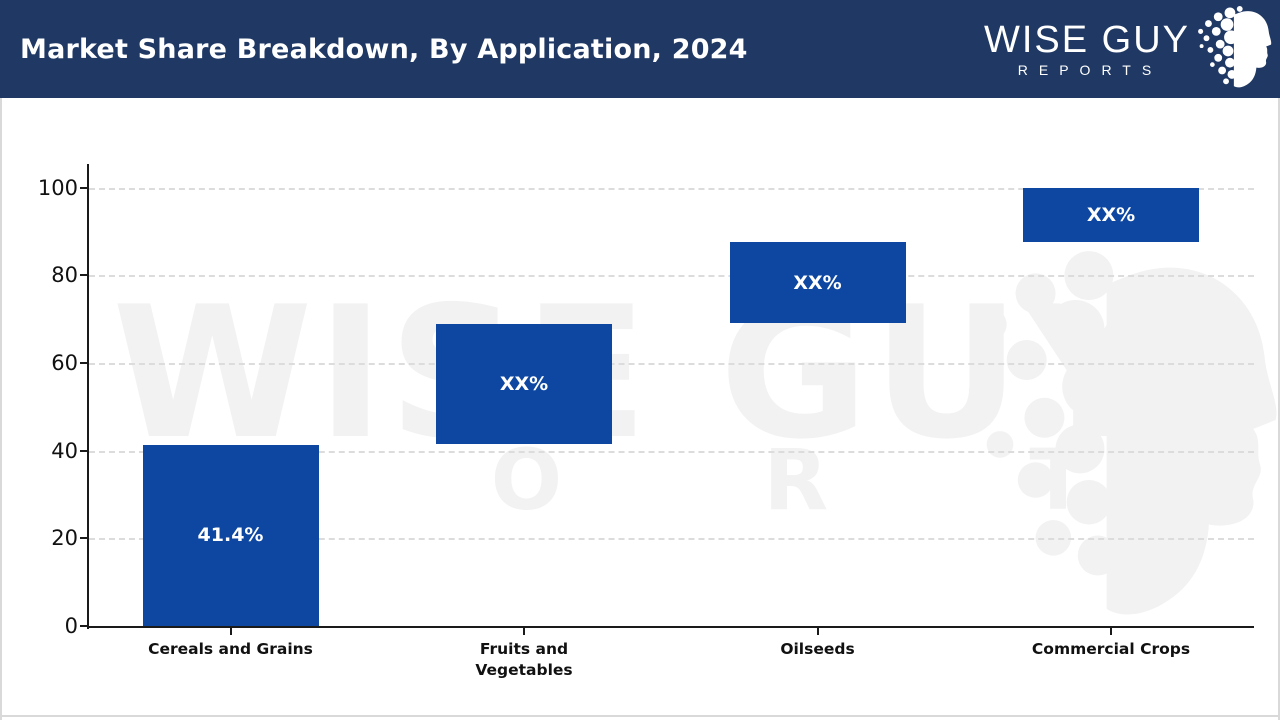 The width and height of the screenshot is (1280, 720). Describe the element at coordinates (64, 275) in the screenshot. I see `y-axis-tick-label: 80` at that location.